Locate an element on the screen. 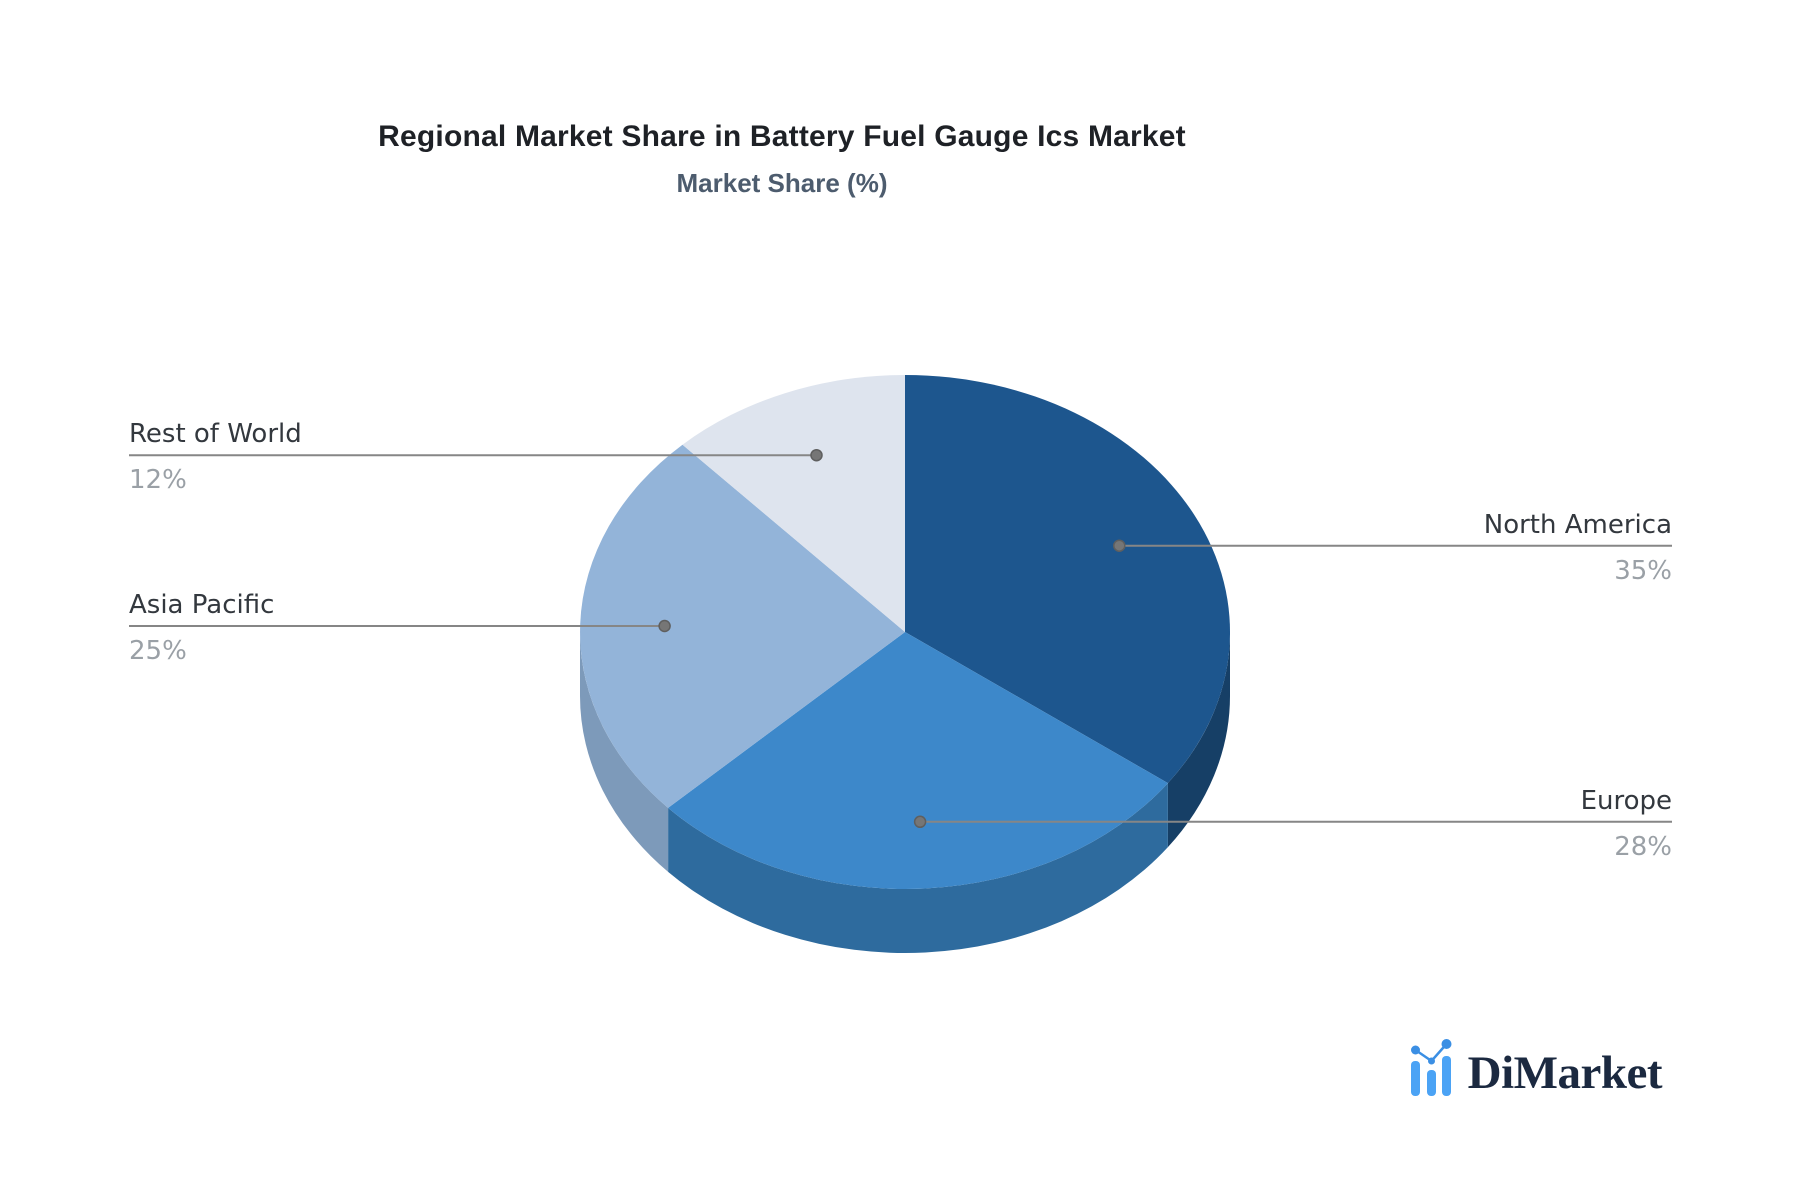 The height and width of the screenshot is (1196, 1800). pie-slice-asia-pacific is located at coordinates (742, 626).